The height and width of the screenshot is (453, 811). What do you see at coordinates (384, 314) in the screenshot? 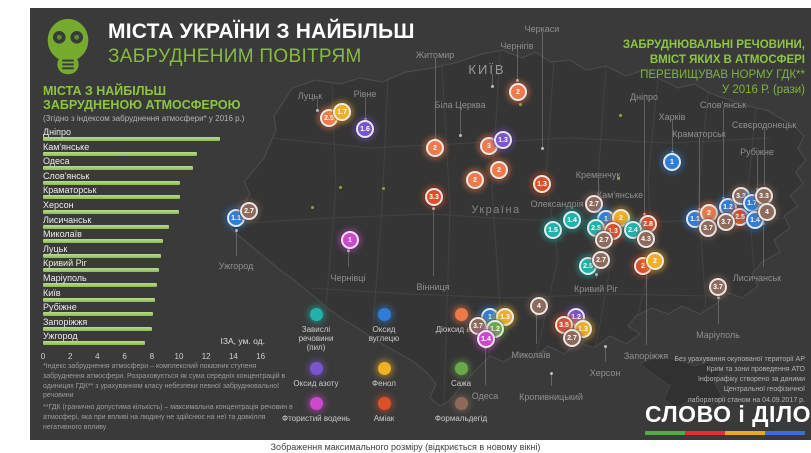
I see `legend-dot-co` at bounding box center [384, 314].